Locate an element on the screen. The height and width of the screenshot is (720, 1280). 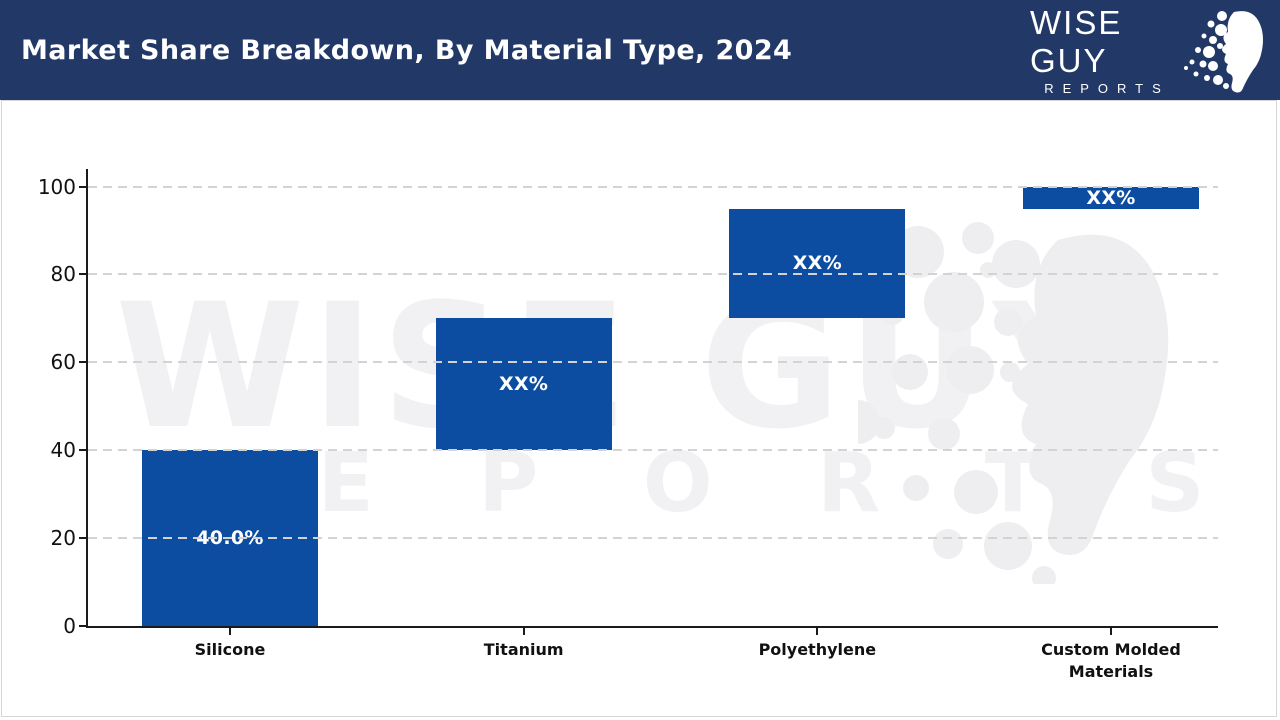
y-tick-label: 60 is located at coordinates (63, 362).